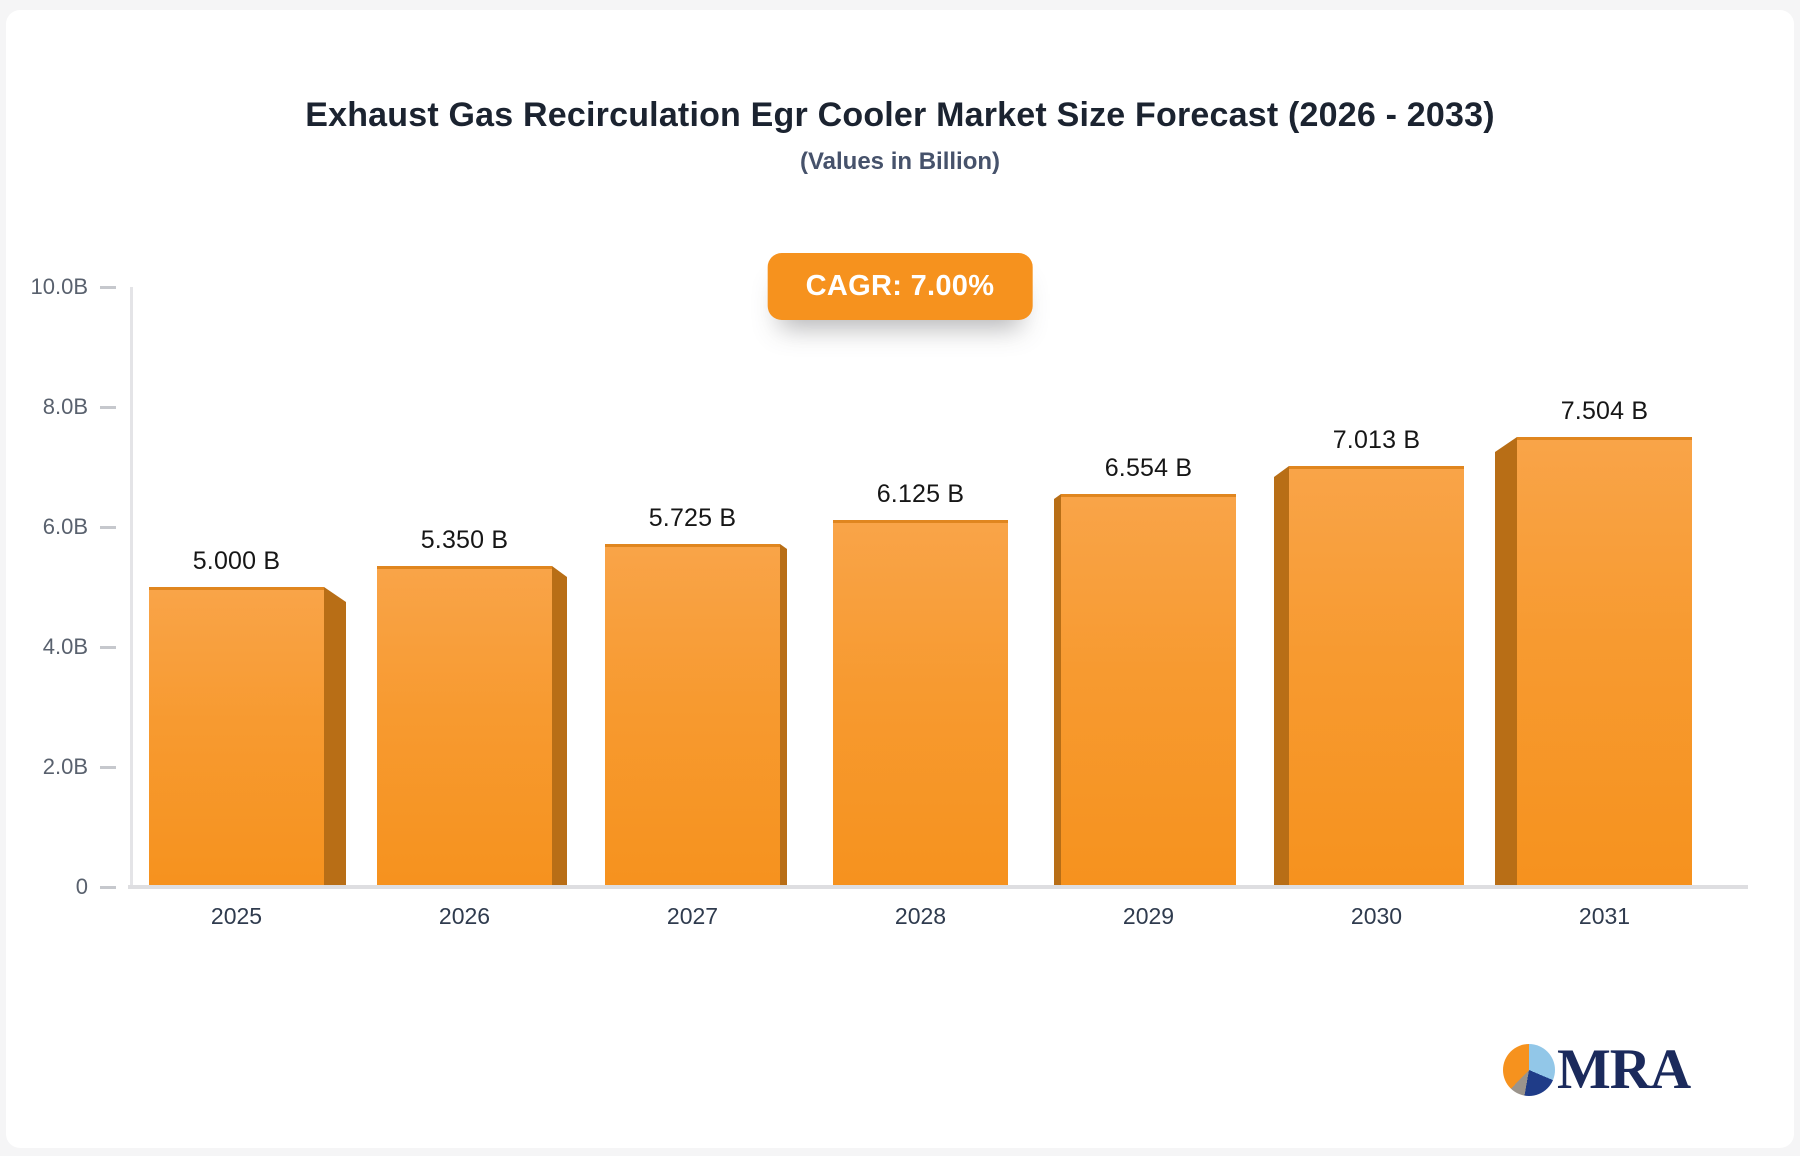  I want to click on x-axis-label-2031: 2031, so click(1604, 916).